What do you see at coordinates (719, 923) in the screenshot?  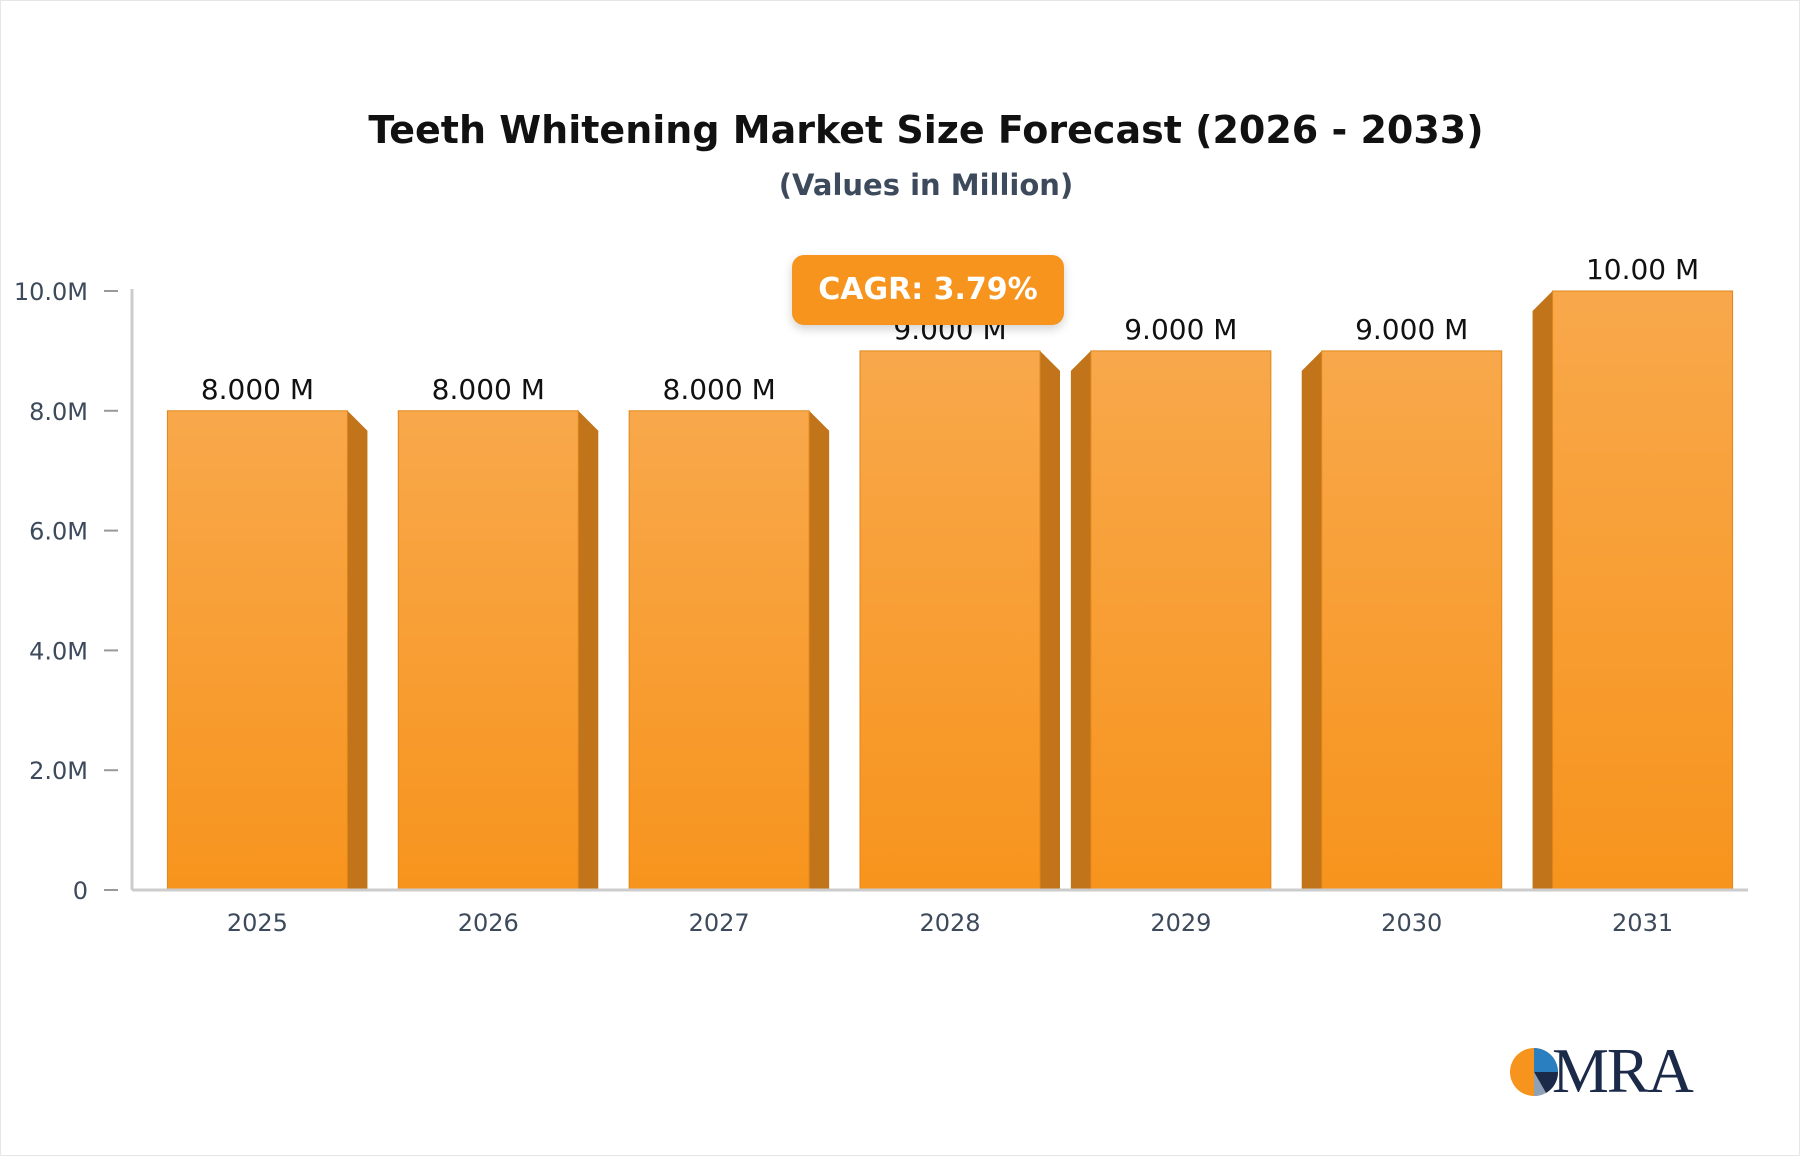 I see `x-tick-label: 2027` at bounding box center [719, 923].